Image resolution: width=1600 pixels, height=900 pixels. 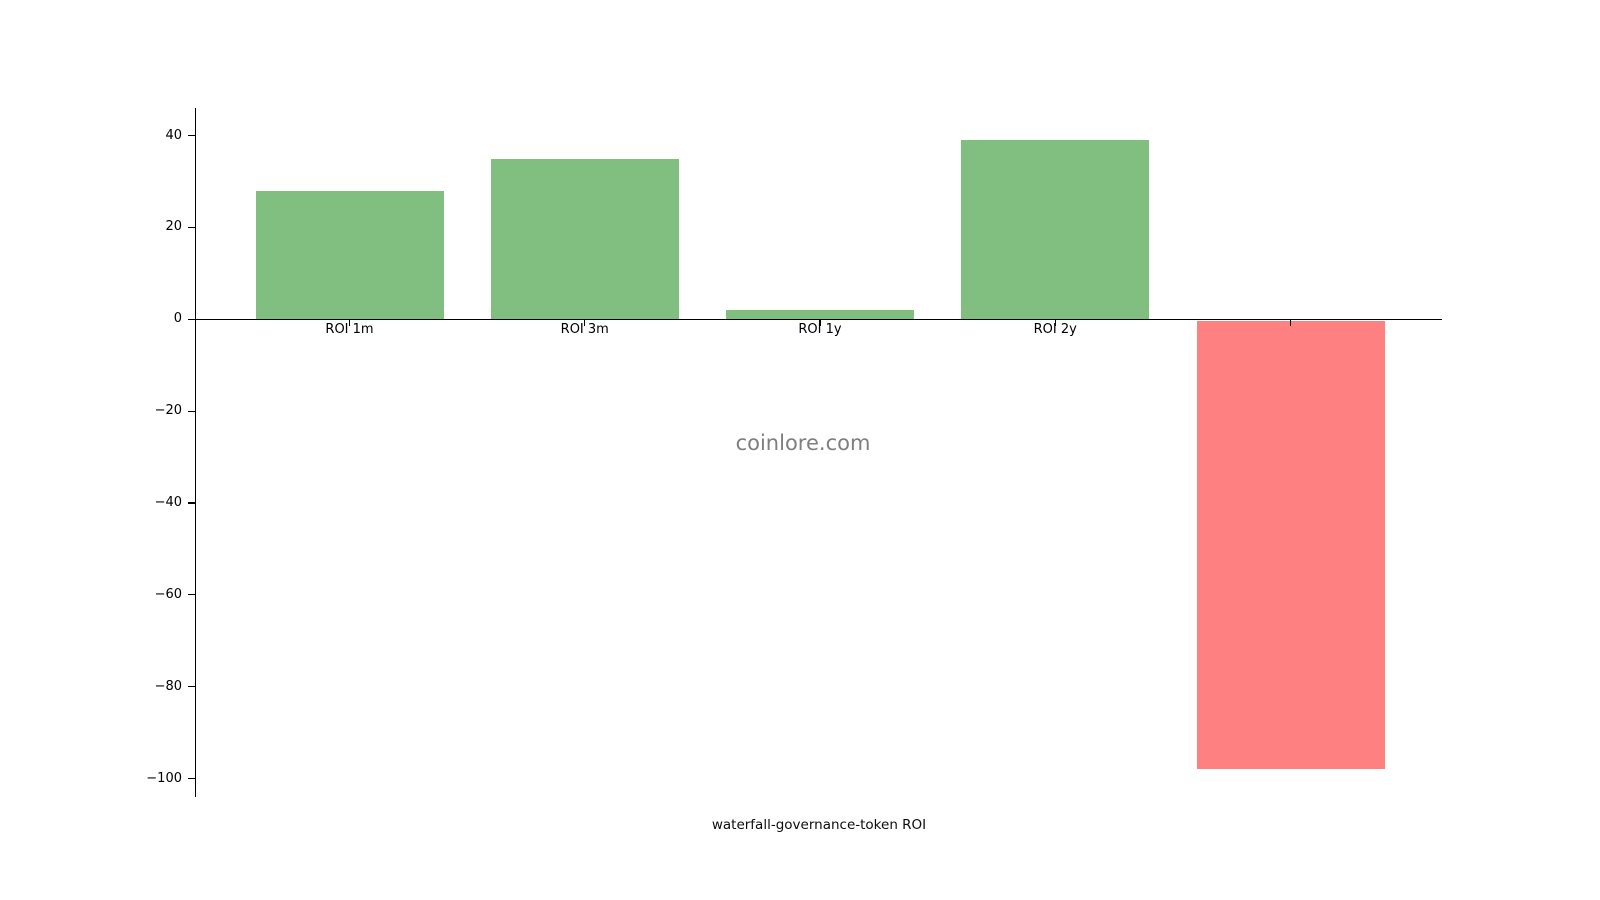 What do you see at coordinates (168, 594) in the screenshot?
I see `y-tick-label: −60` at bounding box center [168, 594].